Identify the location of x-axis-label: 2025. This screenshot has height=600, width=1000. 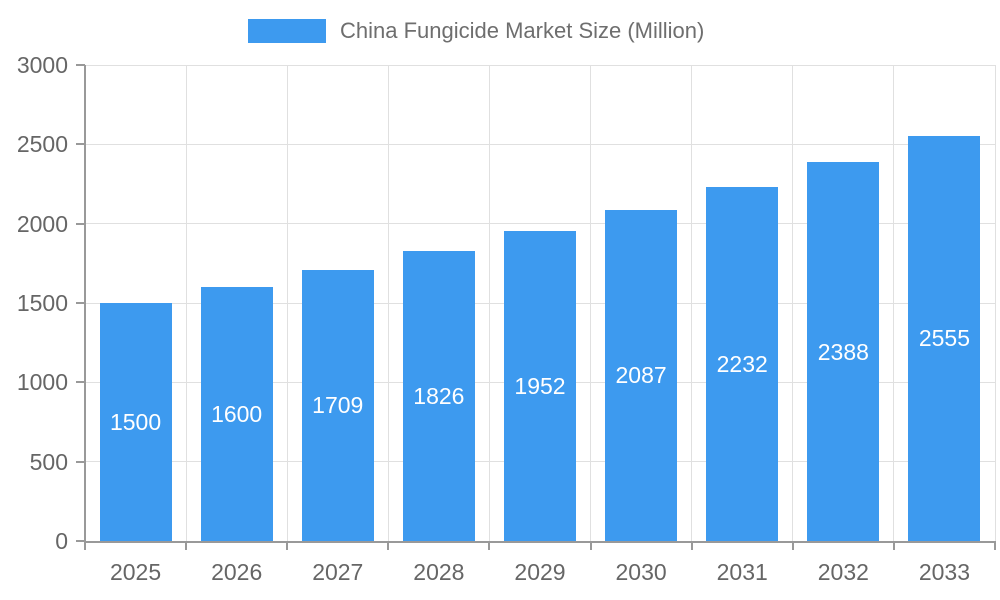
(135, 572).